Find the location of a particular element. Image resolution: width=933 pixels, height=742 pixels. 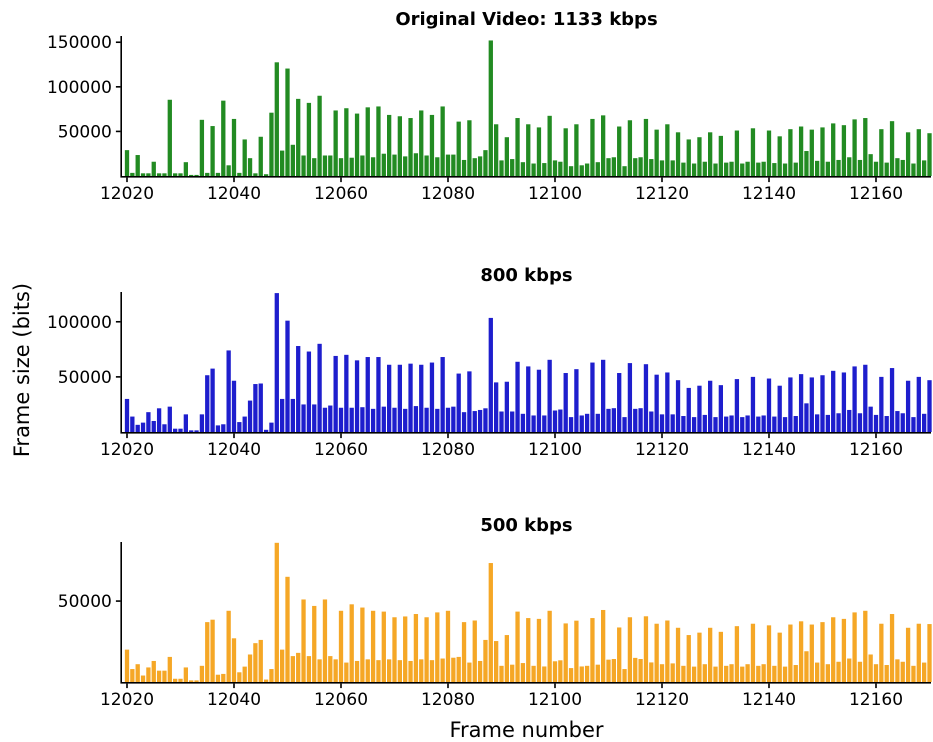

y-axis-label: Frame size (bits) is located at coordinates (22, 370).